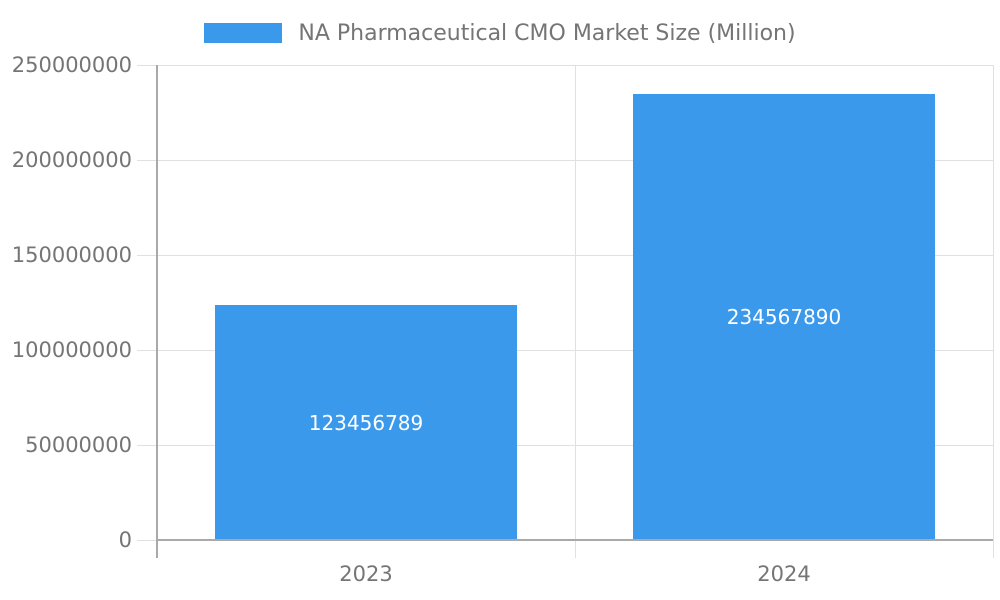  What do you see at coordinates (78, 445) in the screenshot?
I see `y-axis-tick-label: 50000000` at bounding box center [78, 445].